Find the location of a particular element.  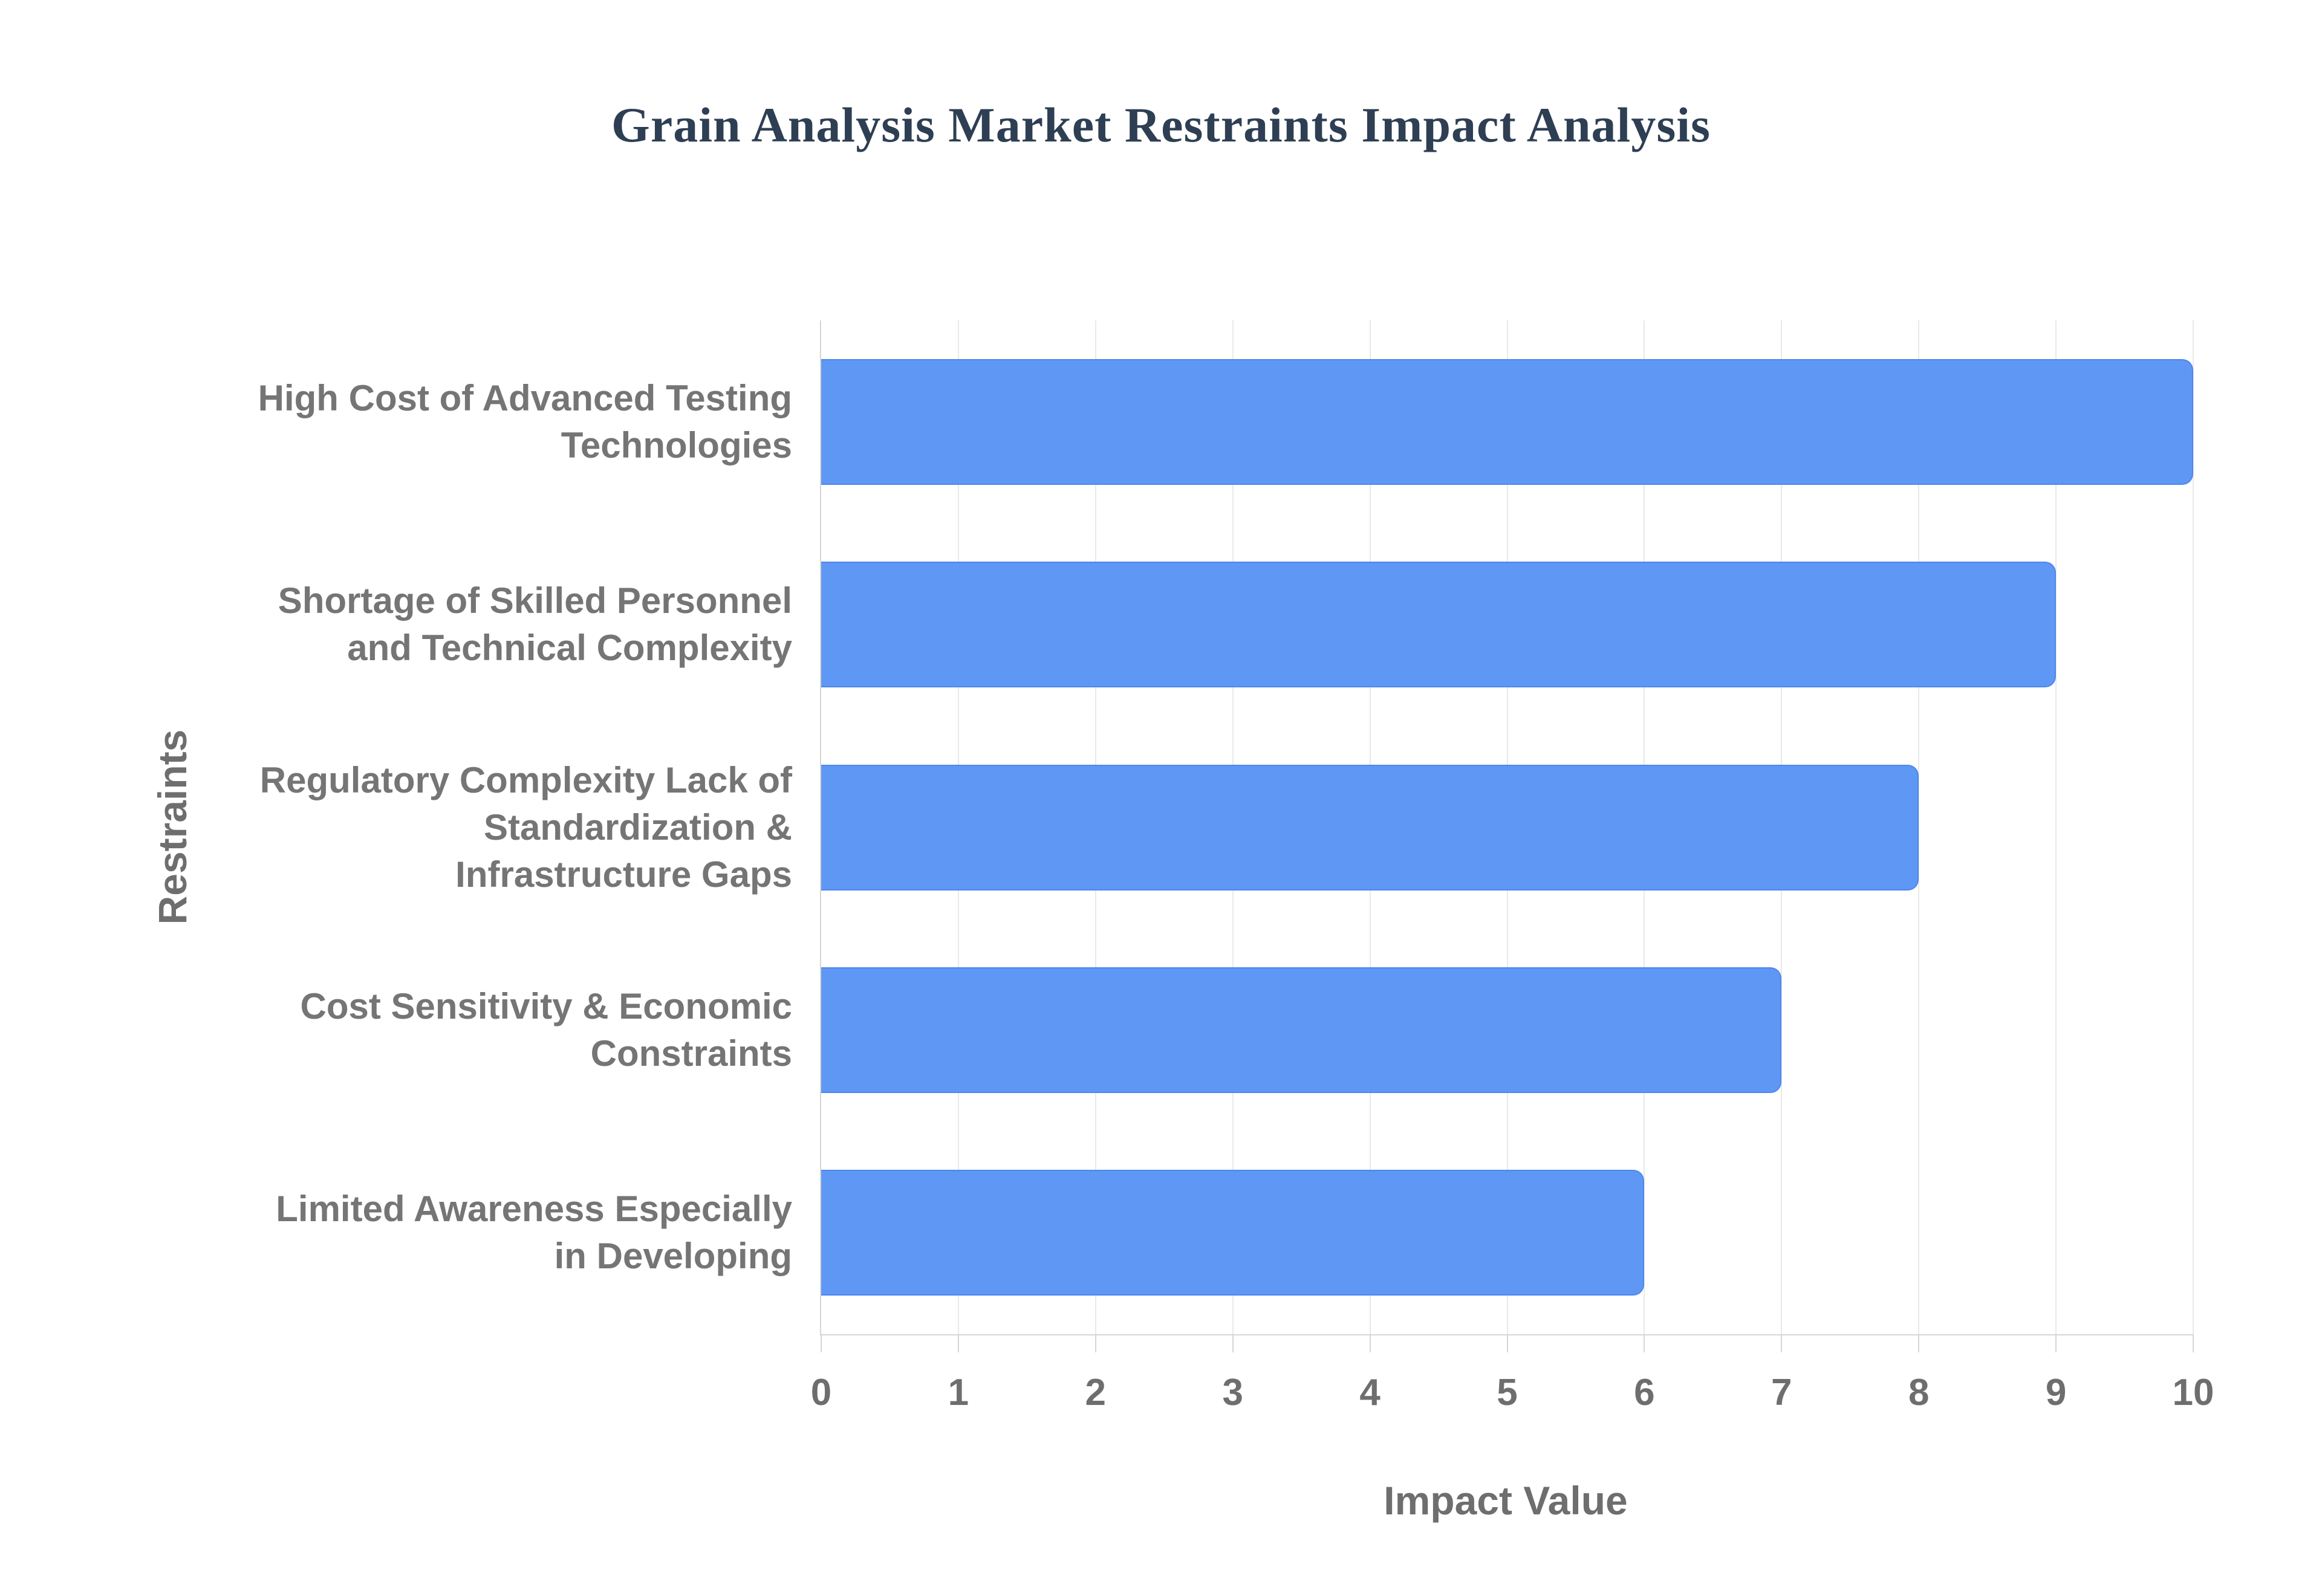

x-tick-label-2: 2 is located at coordinates (1096, 1392).